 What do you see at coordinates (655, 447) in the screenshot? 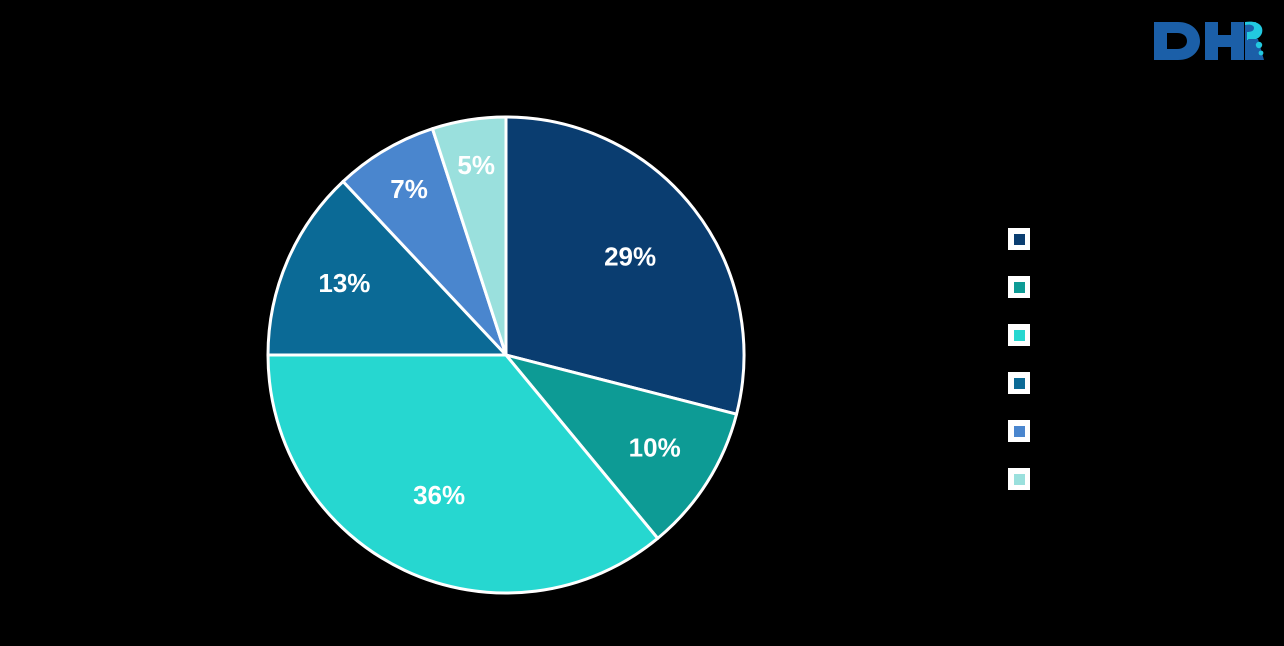
I see `pie-slice-label: 10%` at bounding box center [655, 447].